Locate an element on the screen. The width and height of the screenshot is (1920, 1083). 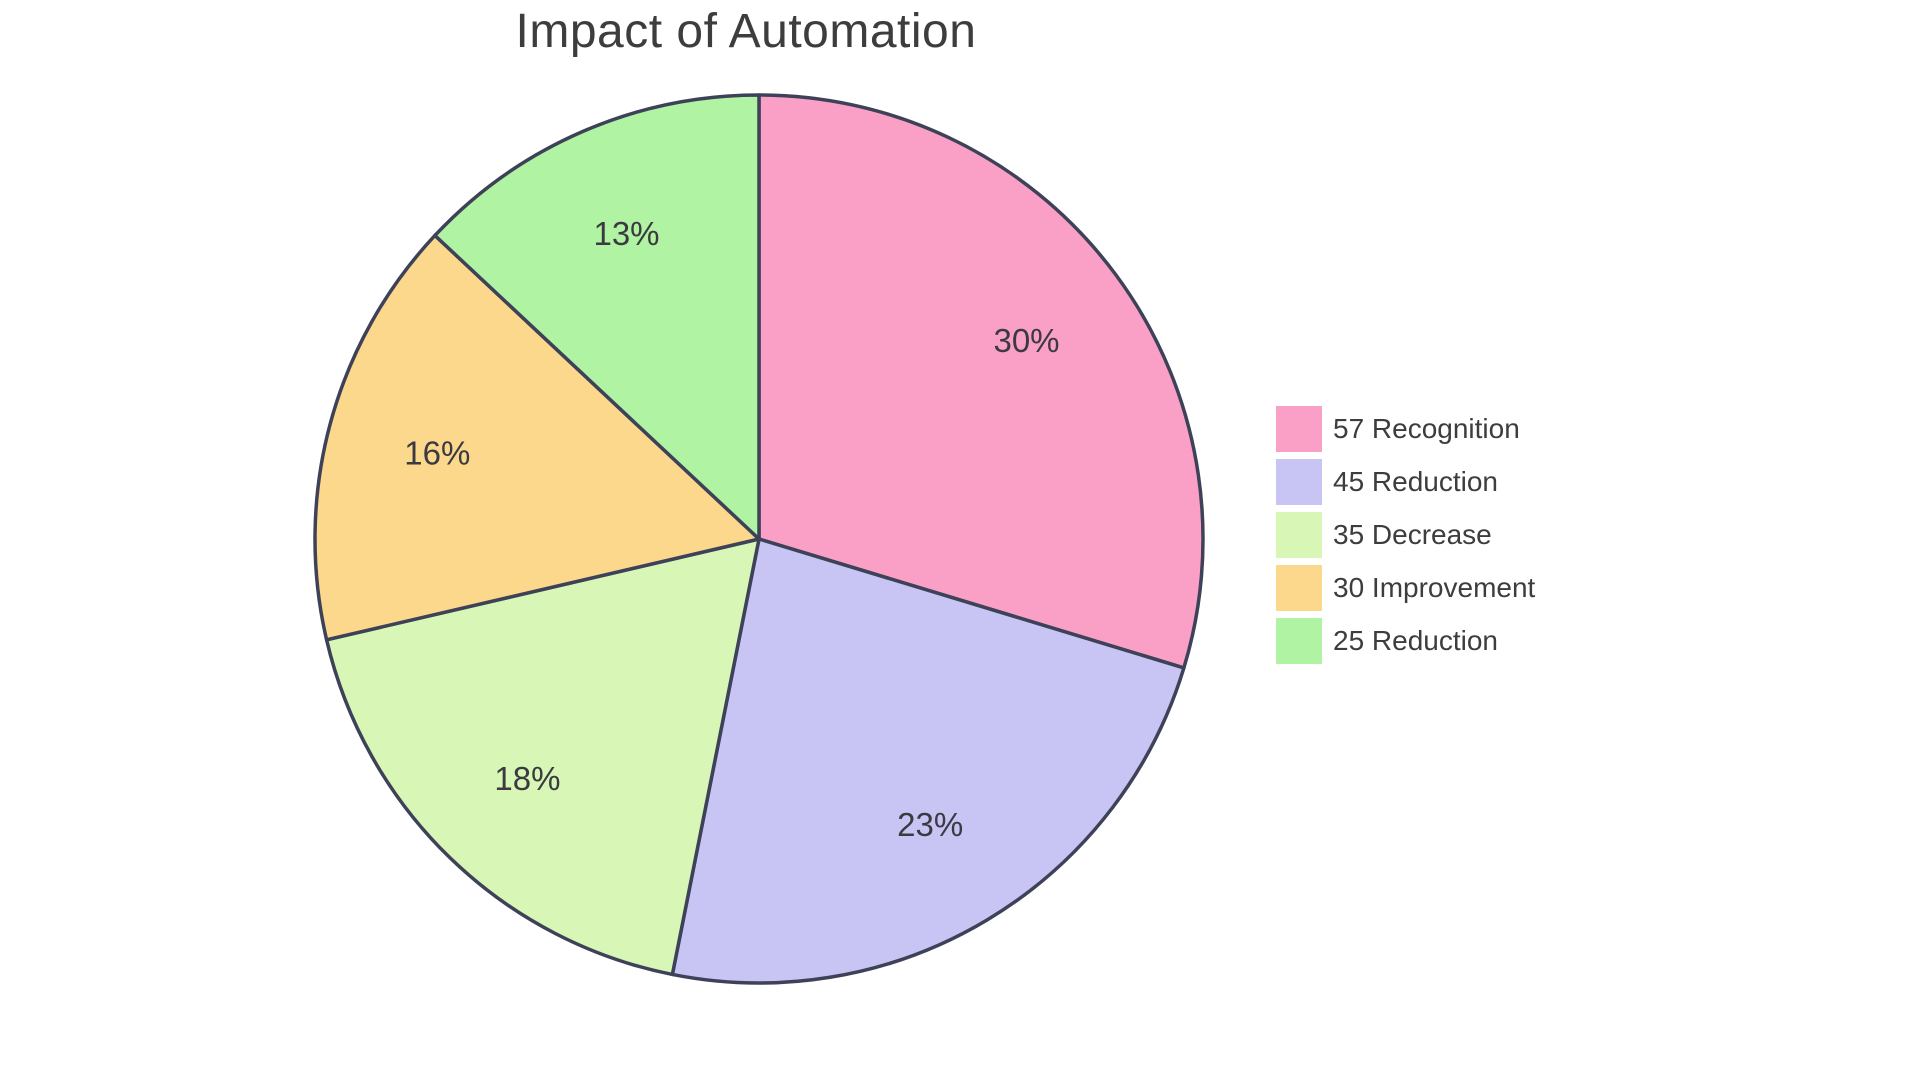
pie-slice-percent-label: 13% is located at coordinates (626, 233).